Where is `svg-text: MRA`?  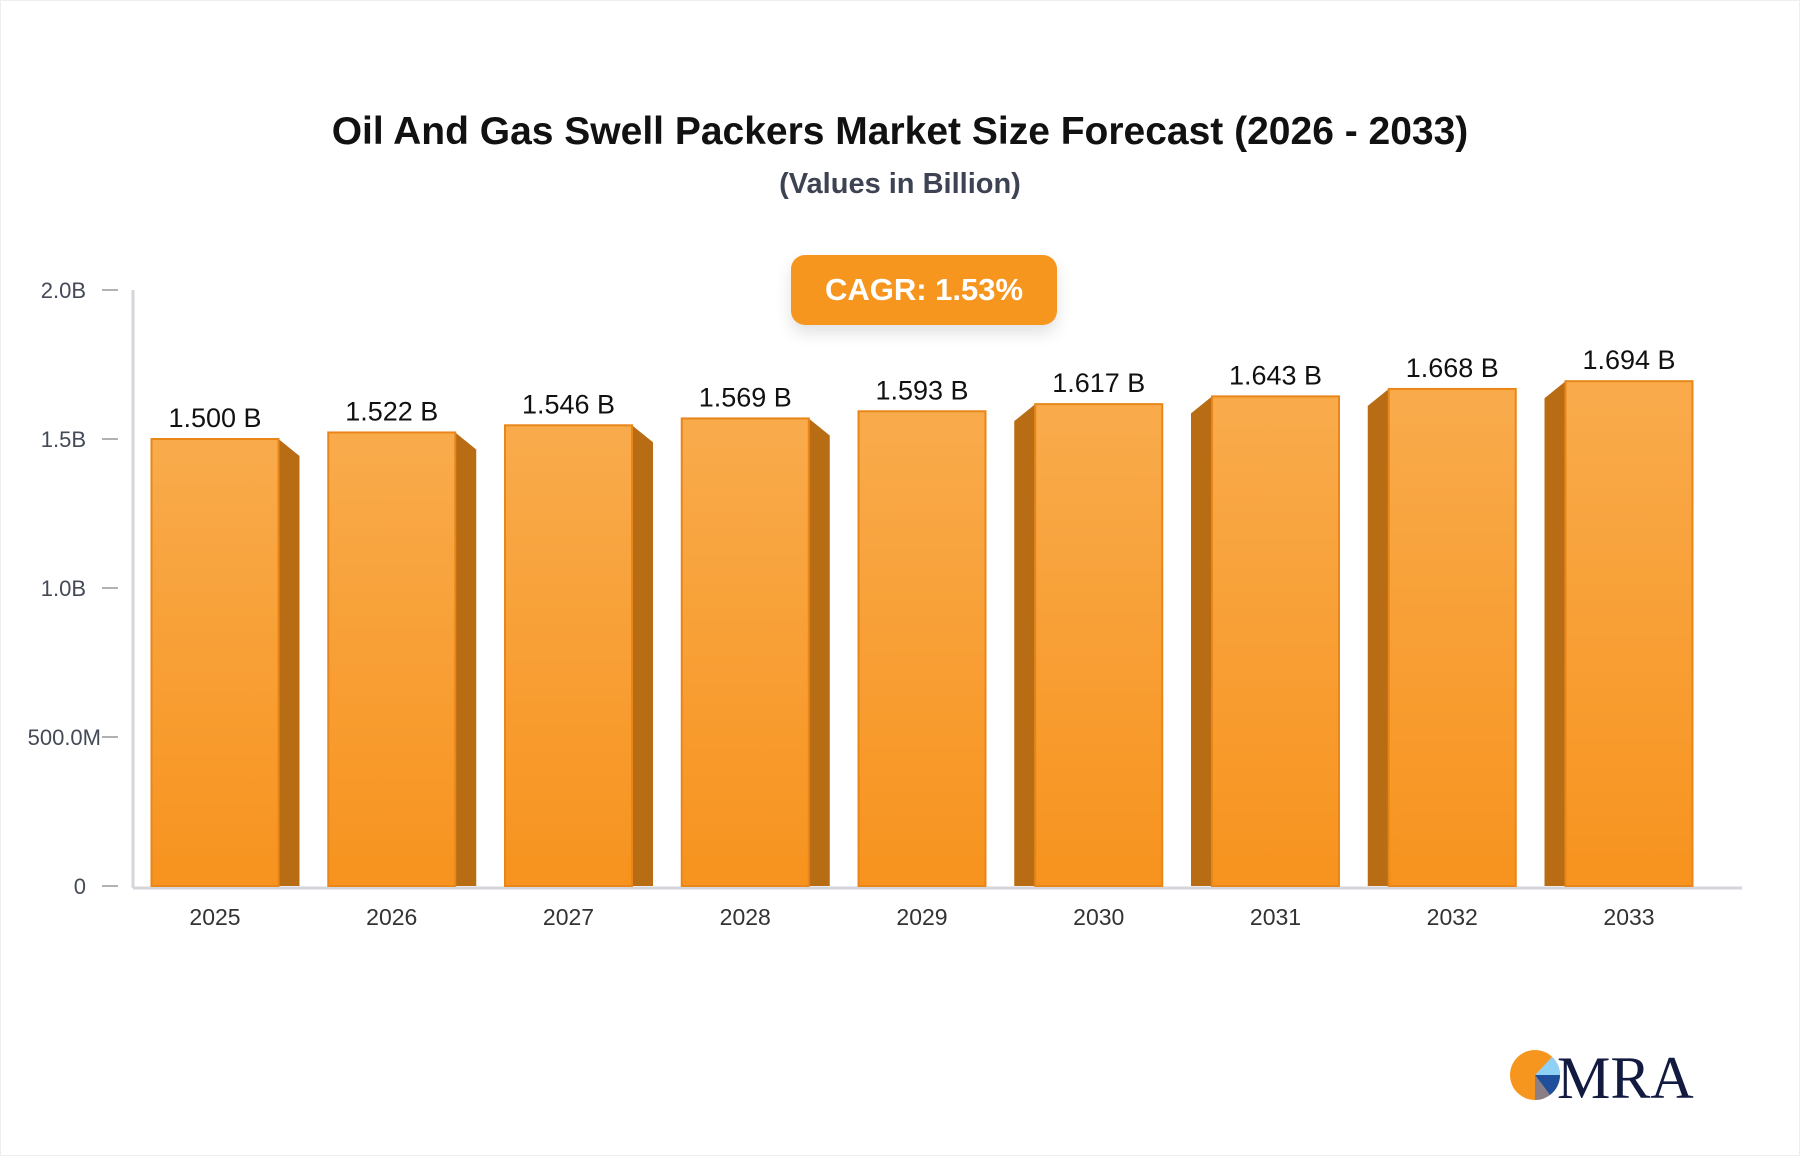
svg-text: MRA is located at coordinates (1625, 1077).